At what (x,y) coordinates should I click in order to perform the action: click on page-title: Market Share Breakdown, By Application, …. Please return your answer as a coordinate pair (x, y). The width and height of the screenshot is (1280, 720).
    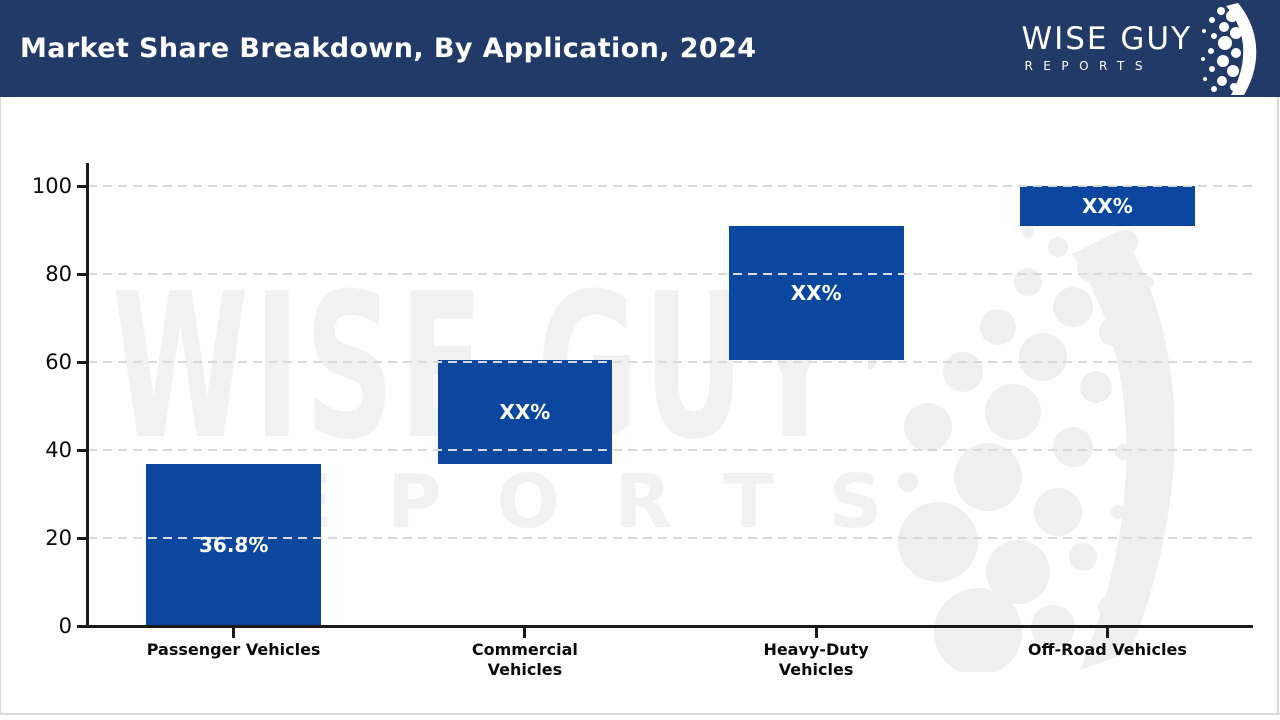
    Looking at the image, I should click on (388, 48).